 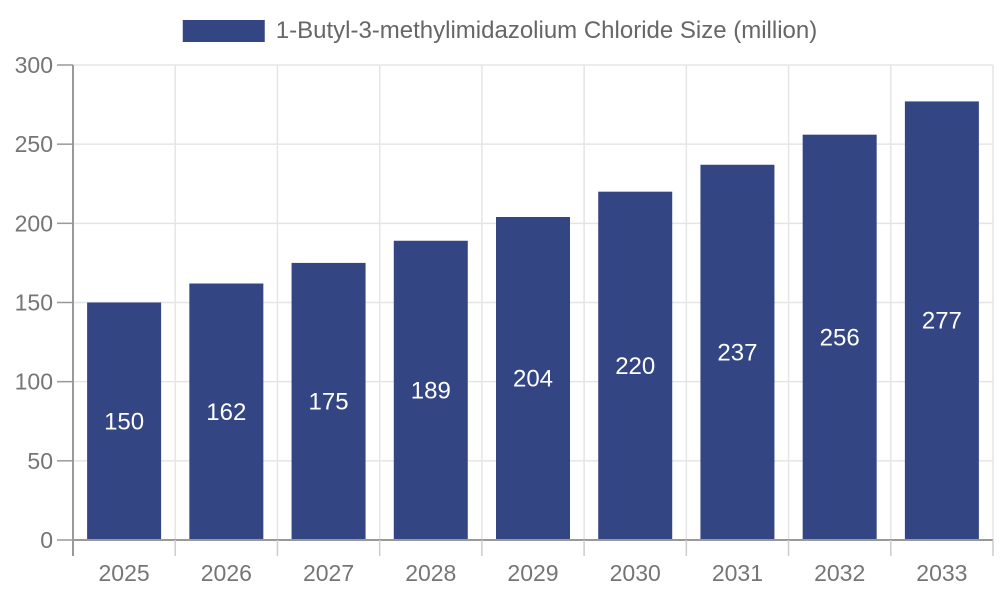 I want to click on bar-value-label-2032: 256, so click(x=840, y=337).